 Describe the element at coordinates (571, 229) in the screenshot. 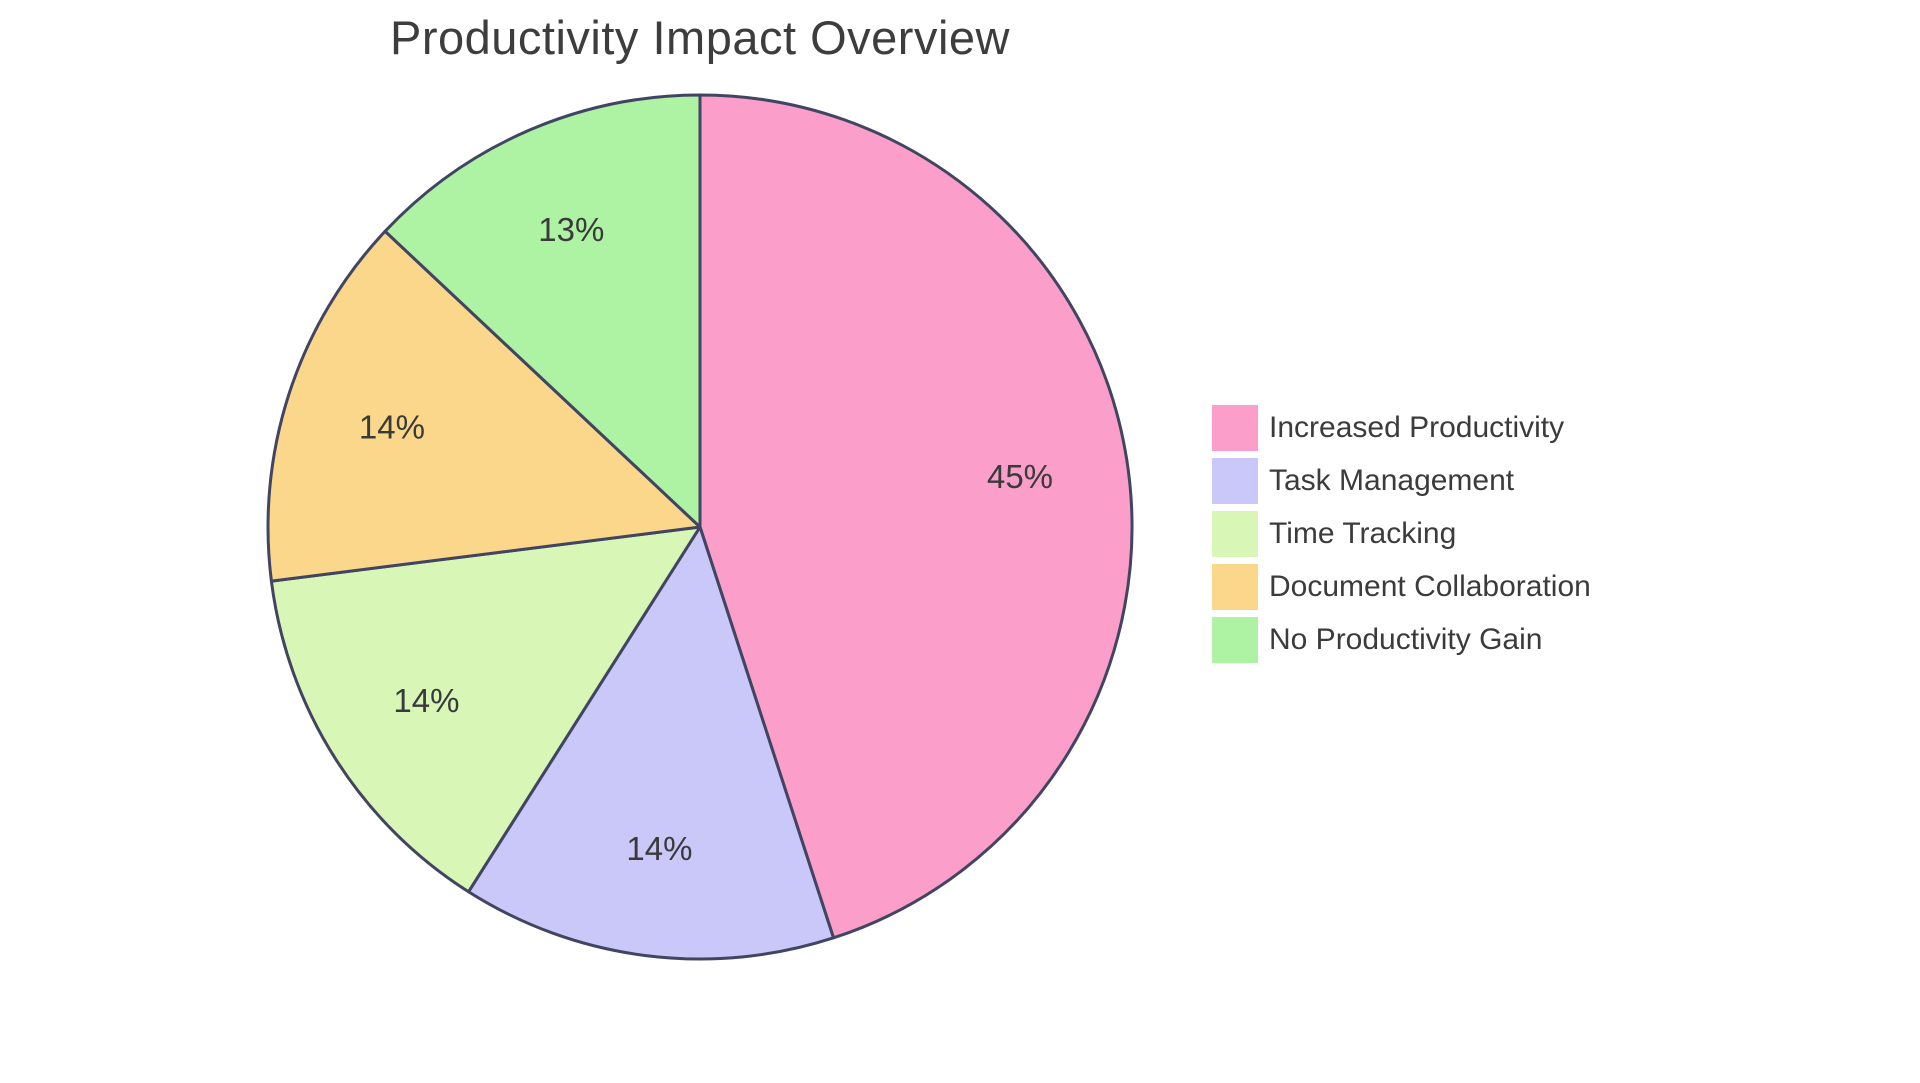

I see `slice-percent-label-no-productivity-gain: 13%` at that location.